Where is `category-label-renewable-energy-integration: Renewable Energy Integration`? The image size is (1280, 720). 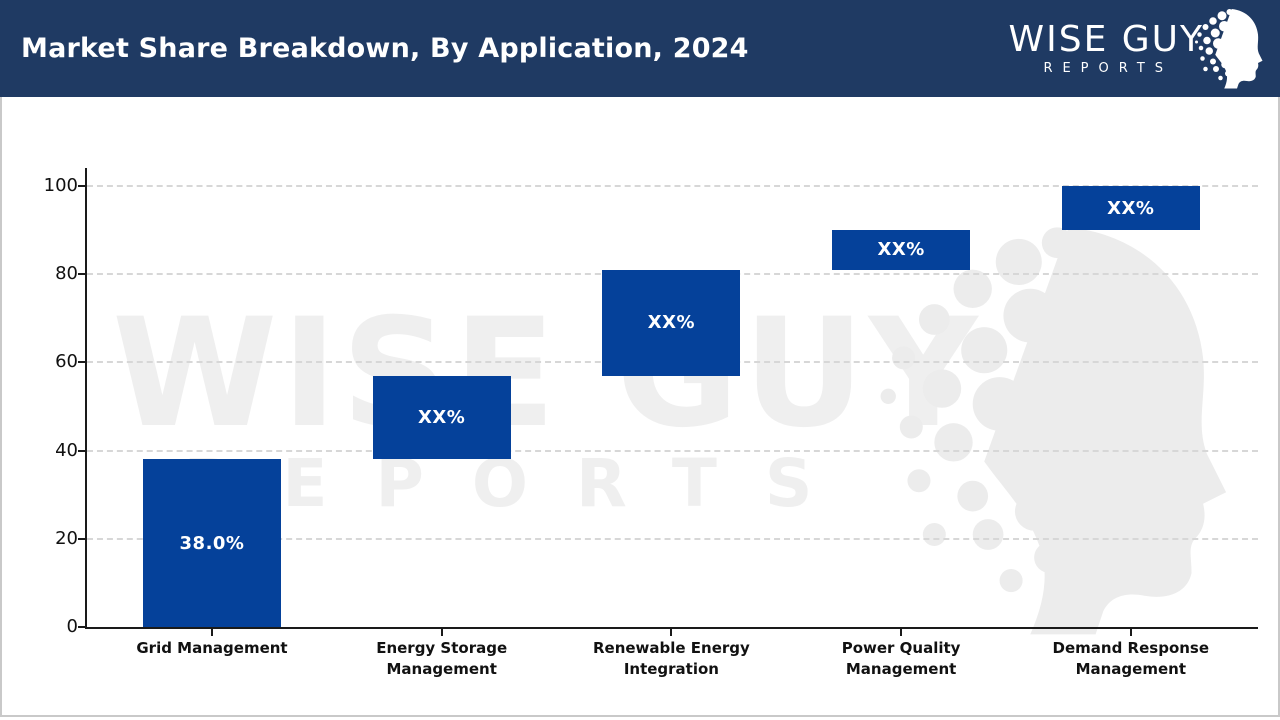
category-label-renewable-energy-integration: Renewable Energy Integration is located at coordinates (671, 658).